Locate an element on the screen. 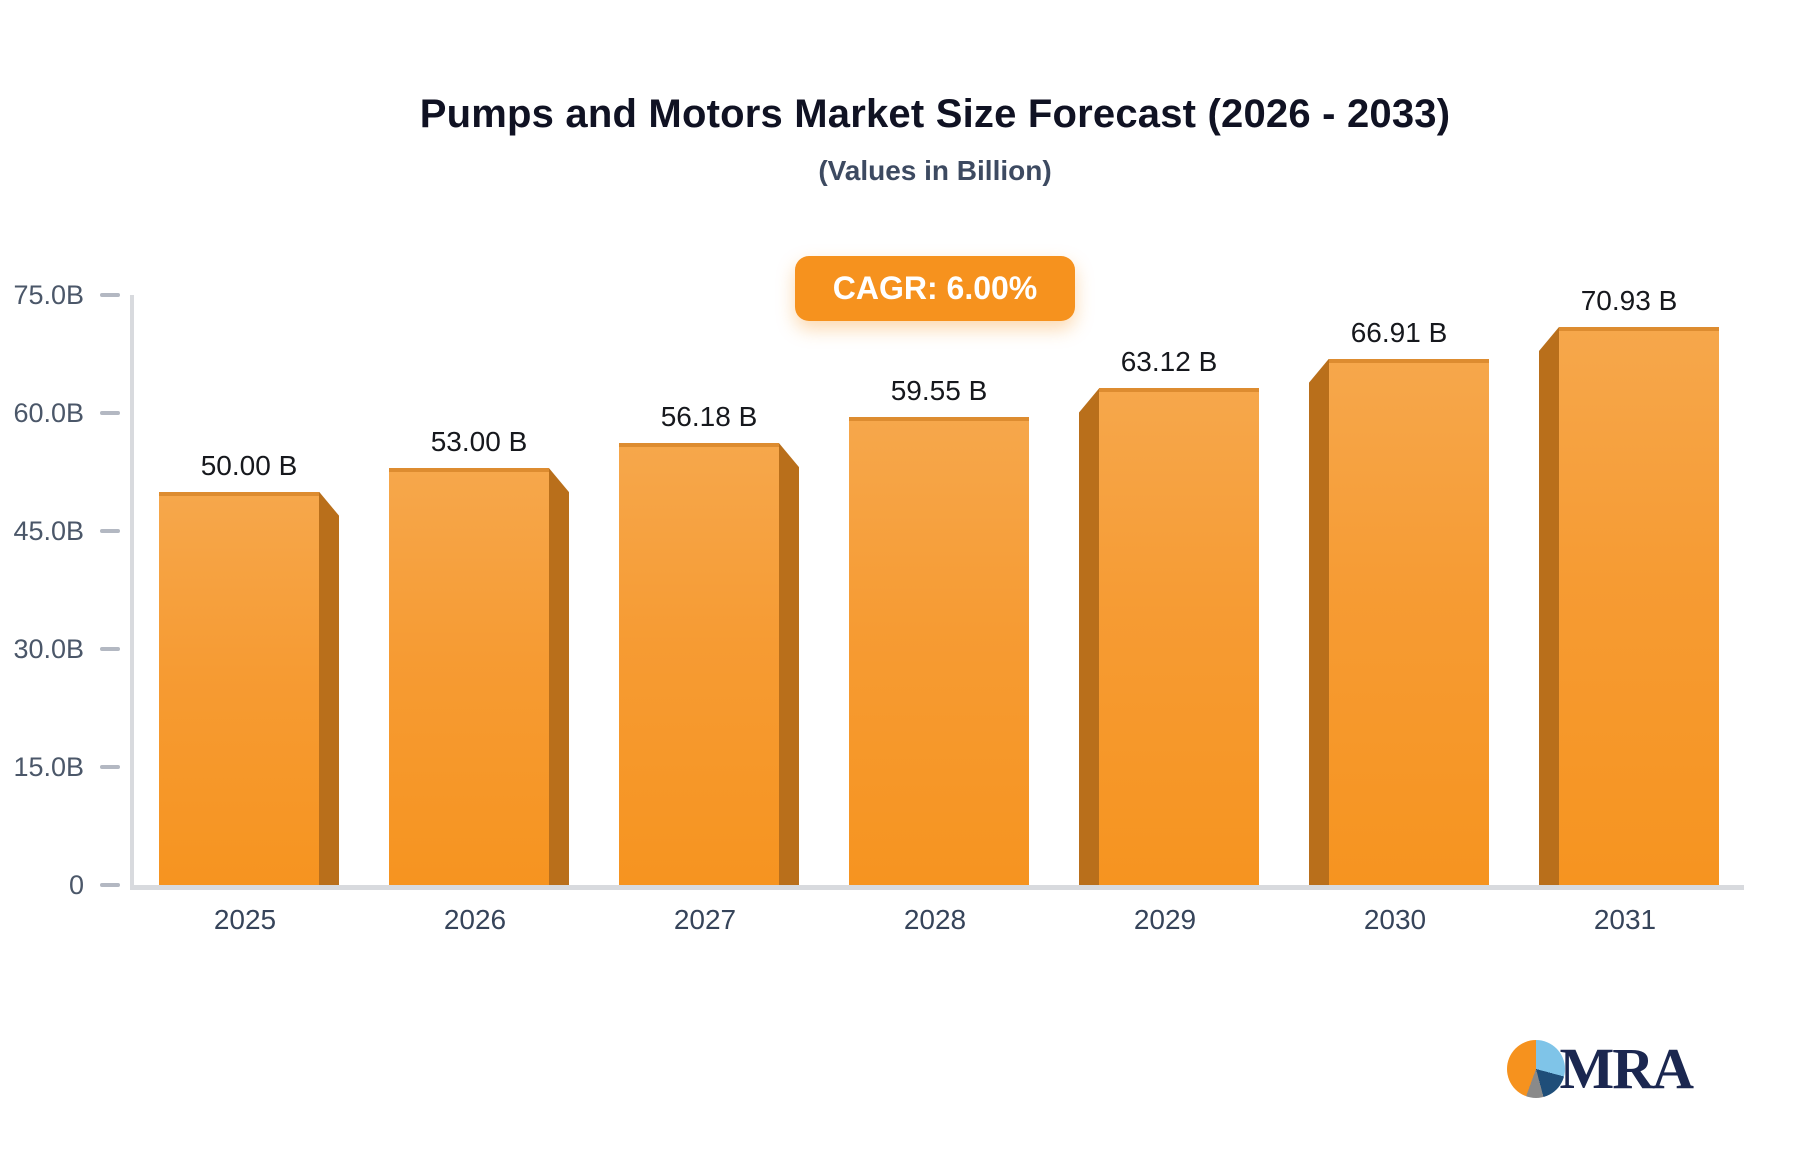  x-axis-label: 2031 is located at coordinates (1625, 919).